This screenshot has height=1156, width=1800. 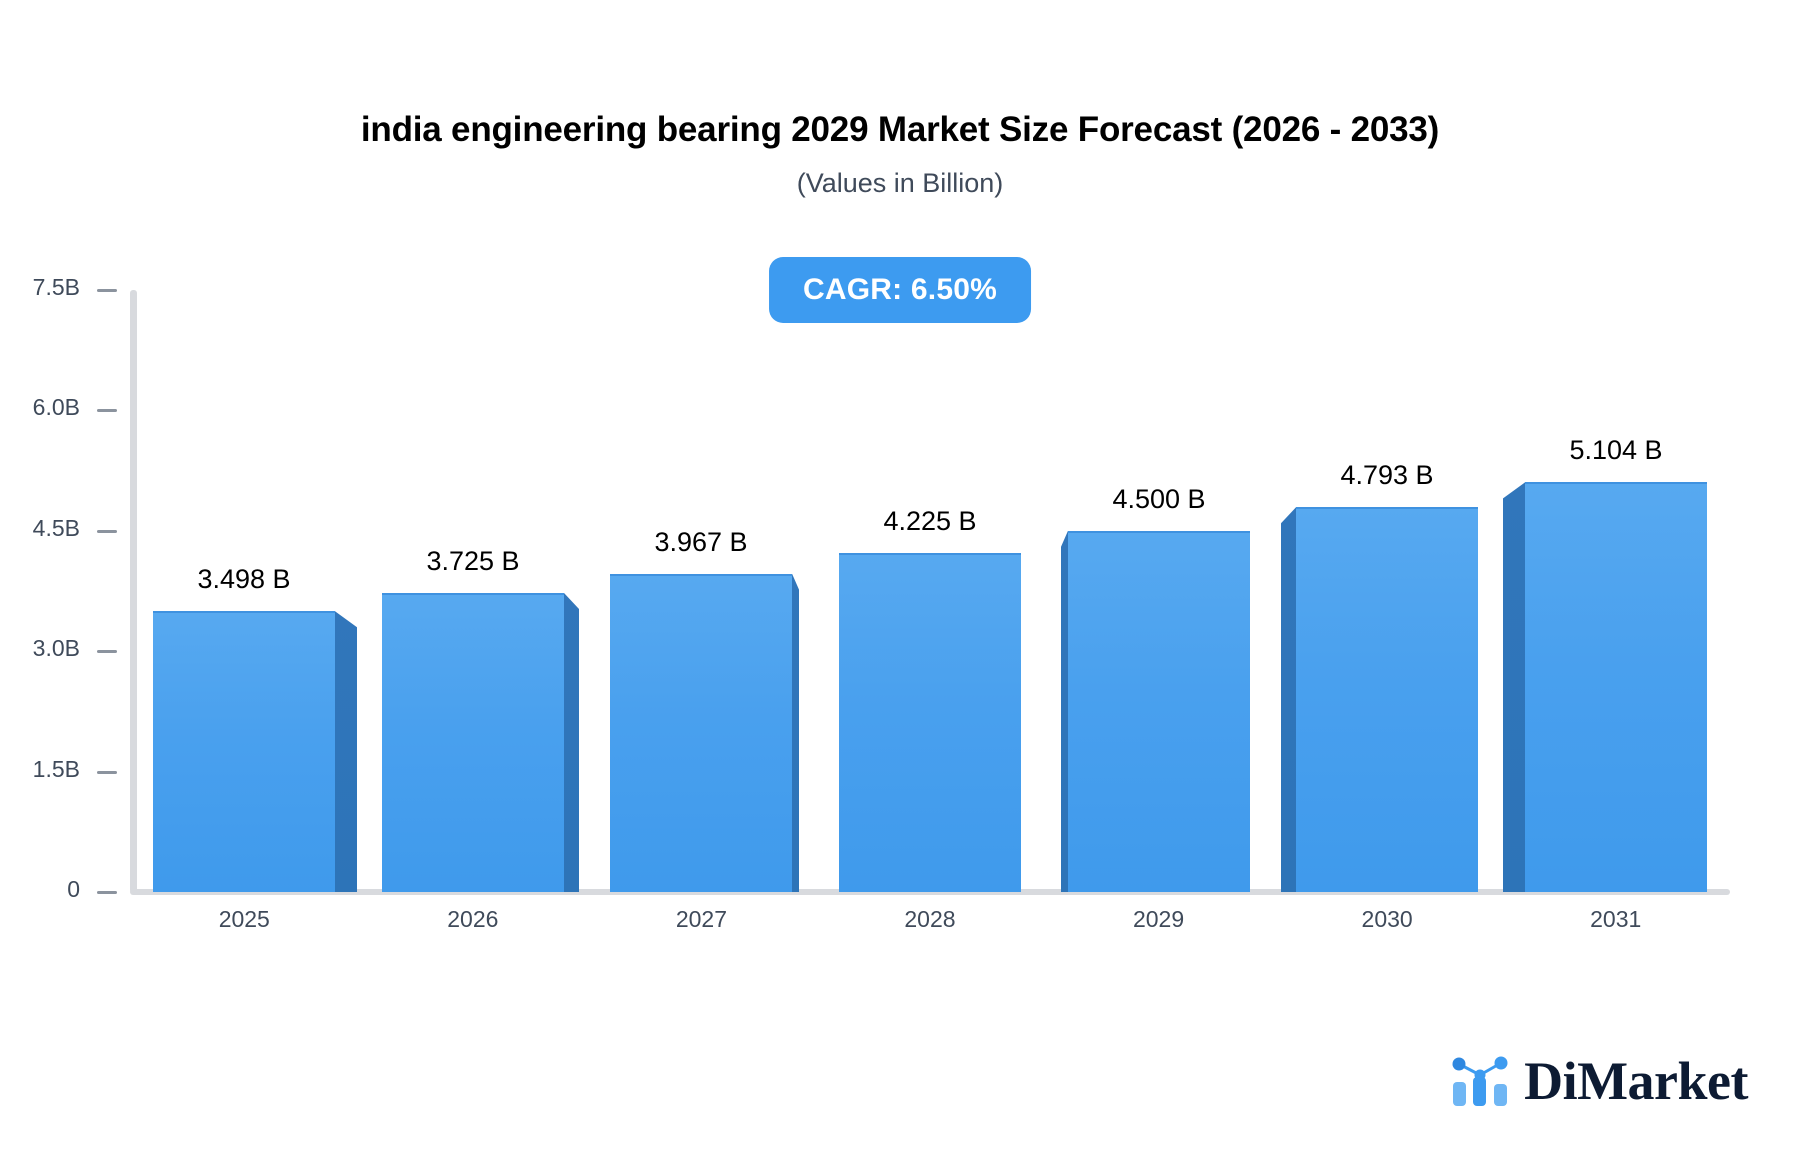 What do you see at coordinates (701, 541) in the screenshot?
I see `bar-value-label: 3.967 B` at bounding box center [701, 541].